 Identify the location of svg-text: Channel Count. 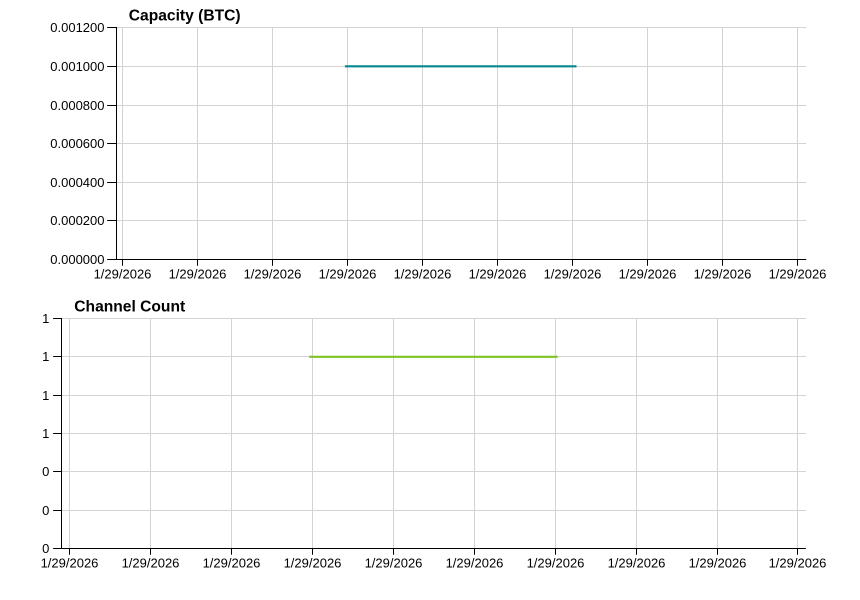
(129, 306).